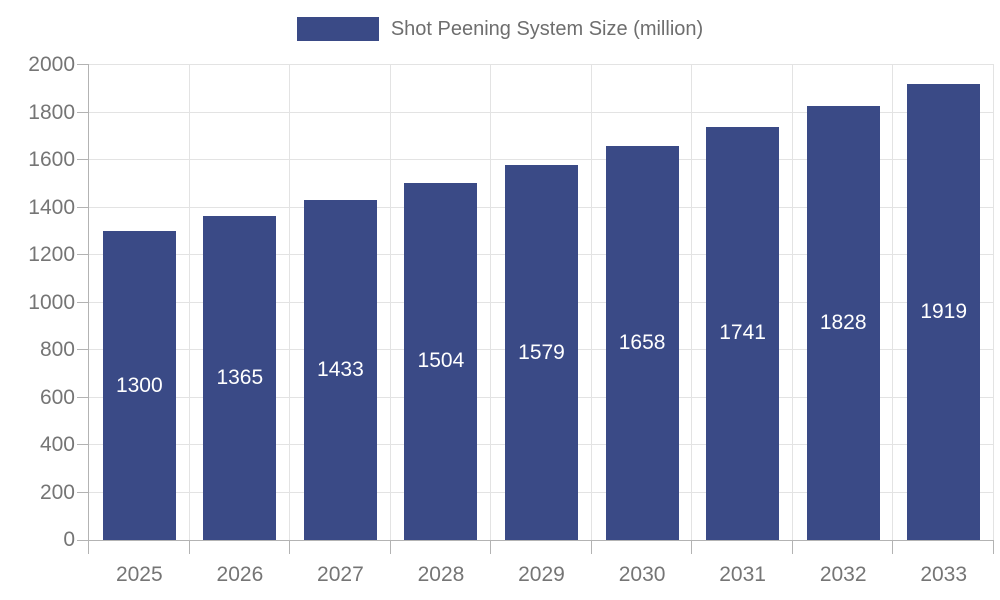  Describe the element at coordinates (51, 112) in the screenshot. I see `y-axis-tick-label: 1800` at that location.